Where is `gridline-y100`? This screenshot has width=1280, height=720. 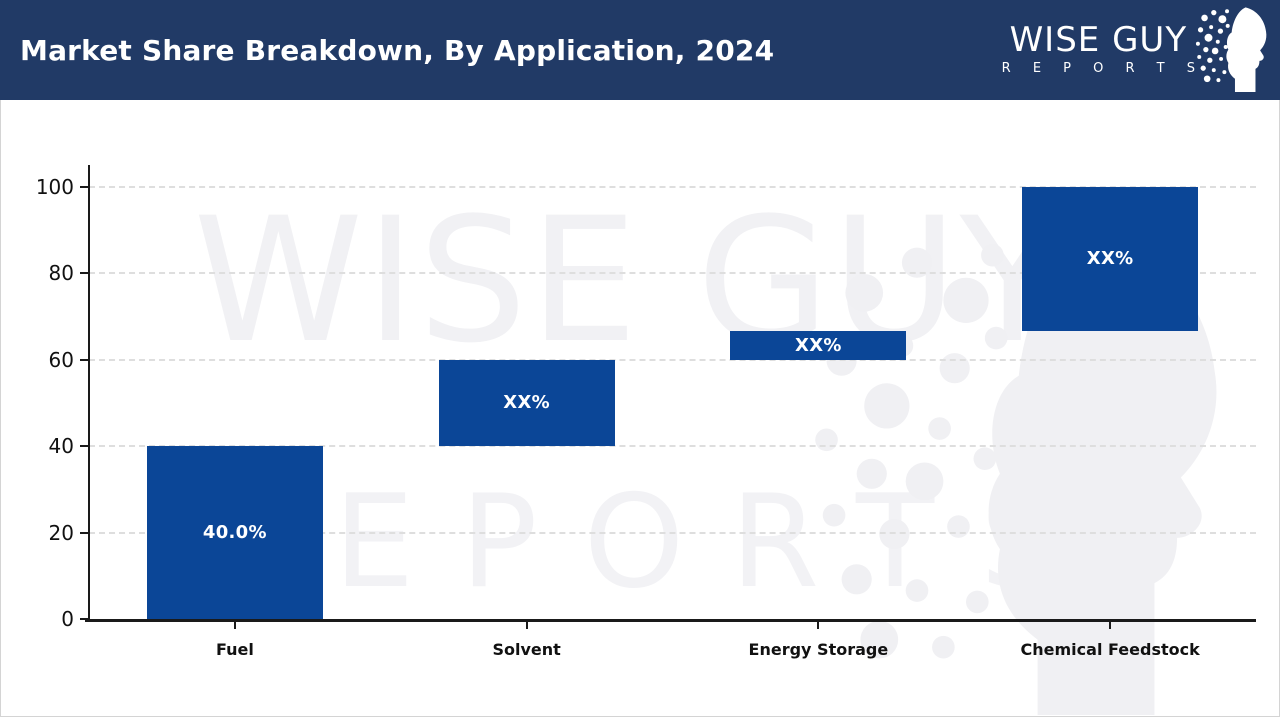 gridline-y100 is located at coordinates (672, 187).